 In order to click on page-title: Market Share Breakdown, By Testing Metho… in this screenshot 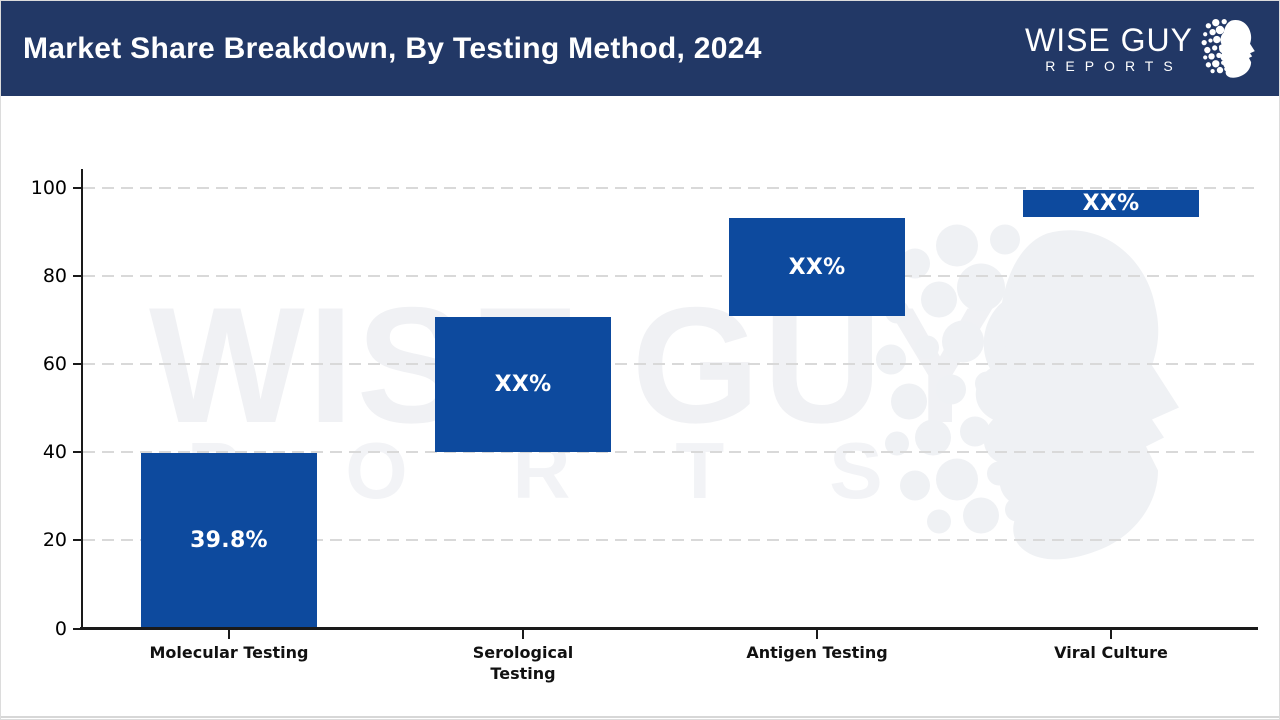, I will do `click(392, 48)`.